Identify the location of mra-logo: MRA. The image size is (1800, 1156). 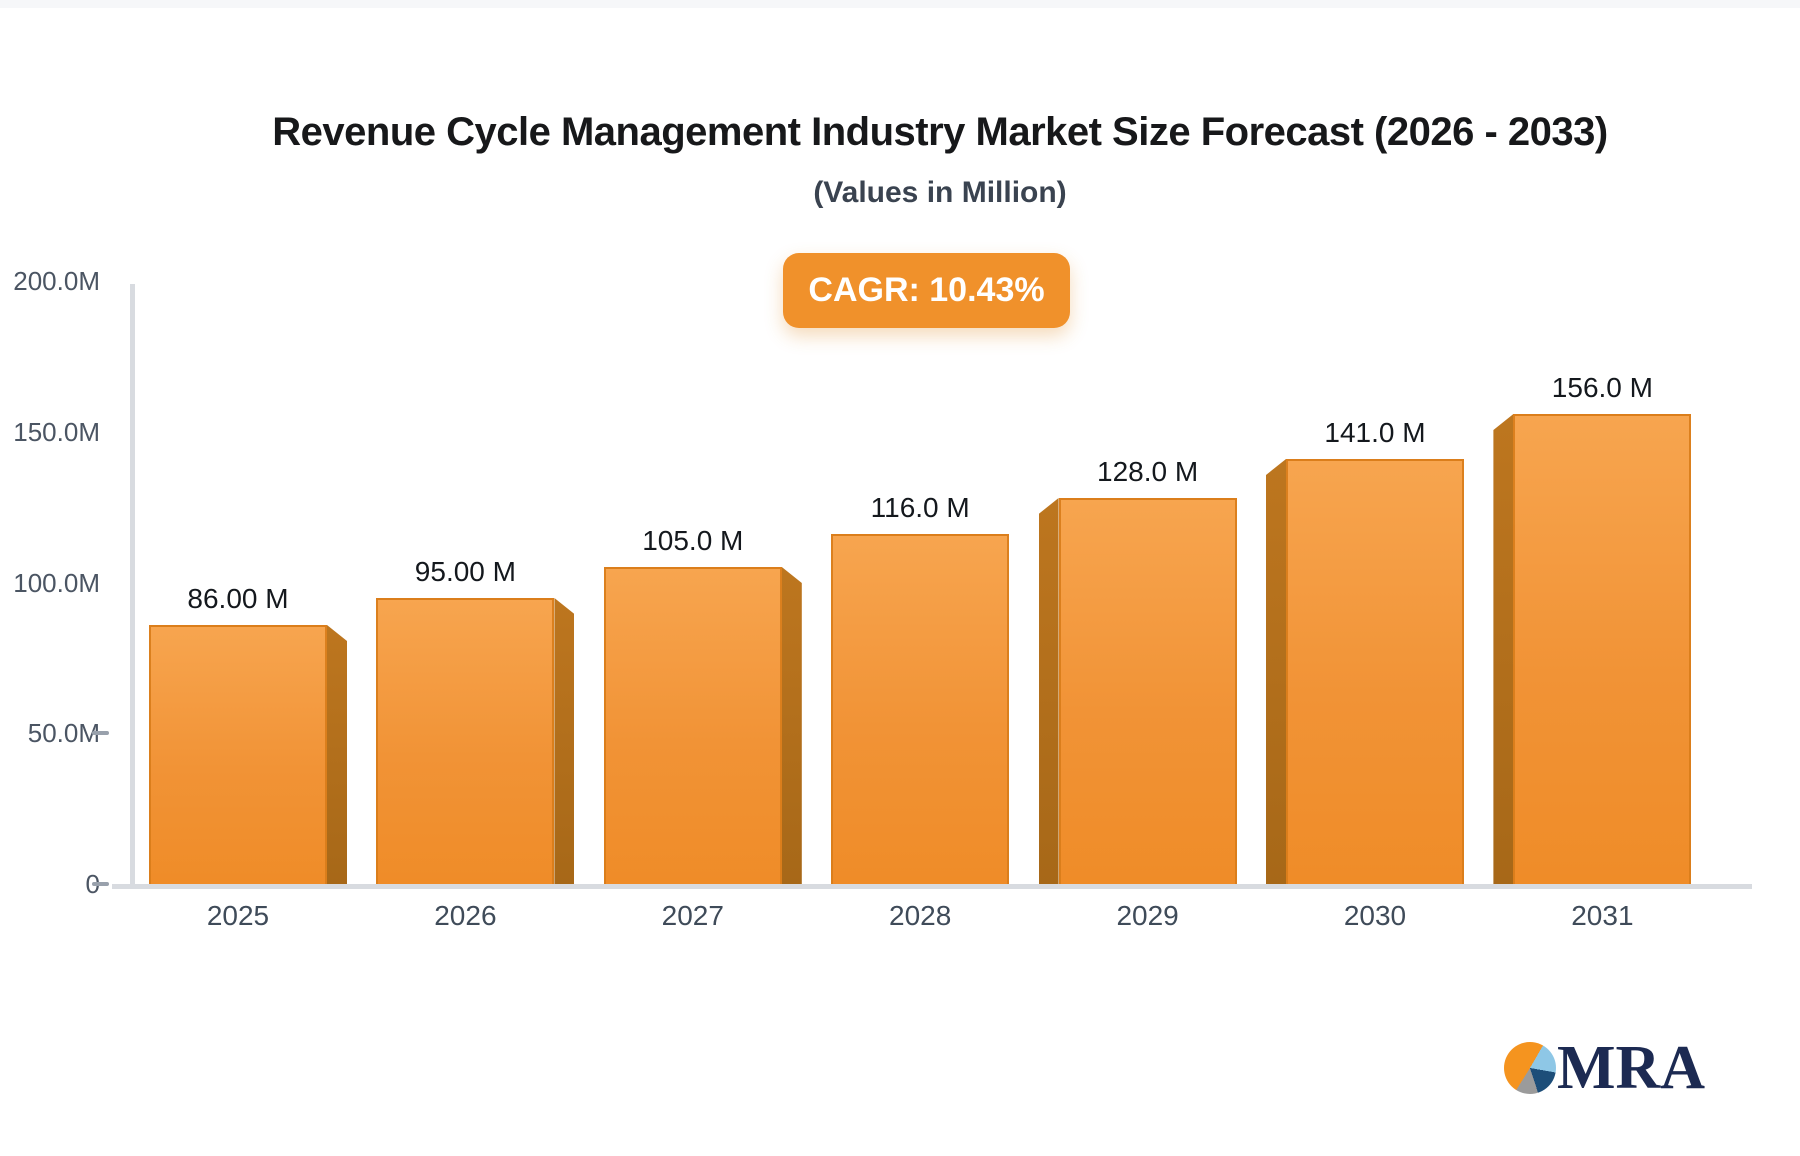
(1605, 1068).